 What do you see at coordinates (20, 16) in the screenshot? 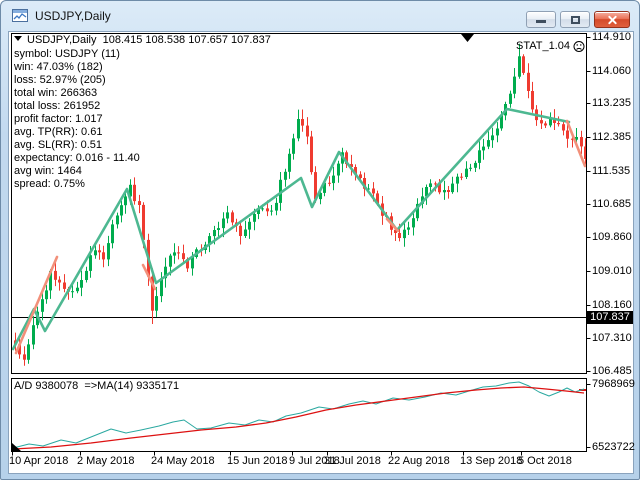
I see `chart-window-icon` at bounding box center [20, 16].